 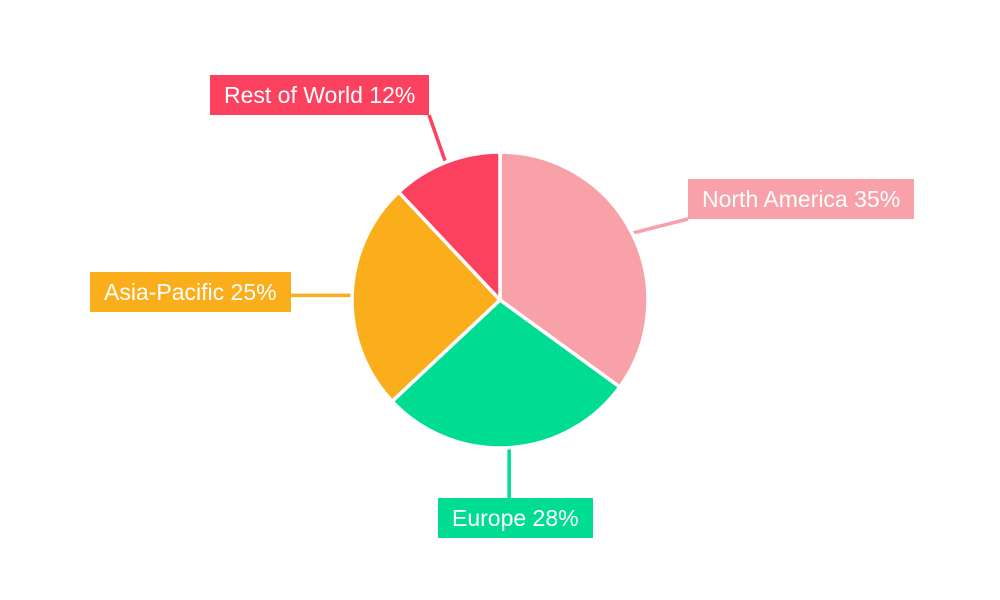 I want to click on pie-slice-north-america, so click(x=574, y=269).